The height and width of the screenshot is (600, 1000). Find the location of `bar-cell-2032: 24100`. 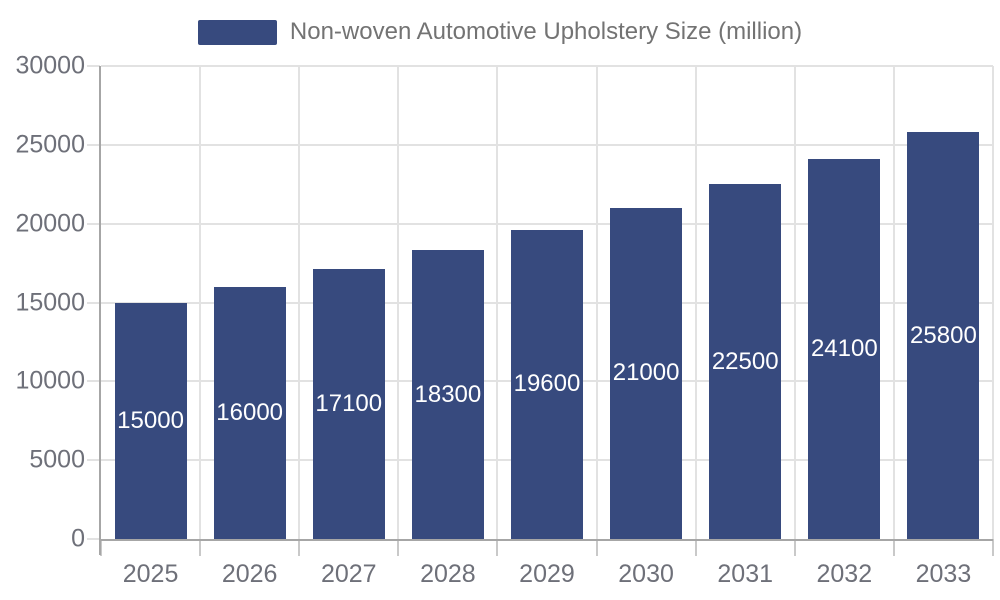

bar-cell-2032: 24100 is located at coordinates (844, 302).